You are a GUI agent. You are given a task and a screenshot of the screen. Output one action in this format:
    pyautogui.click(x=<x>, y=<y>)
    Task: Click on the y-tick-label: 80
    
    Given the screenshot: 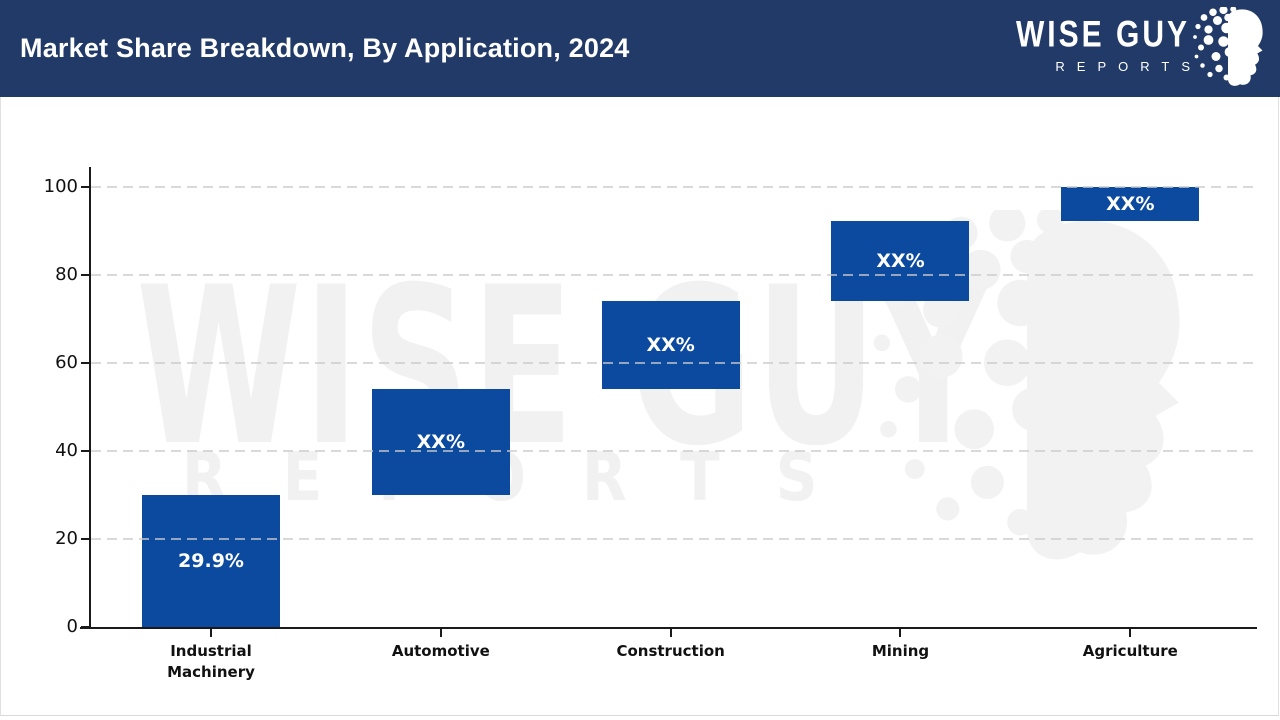 What is the action you would take?
    pyautogui.click(x=66, y=274)
    